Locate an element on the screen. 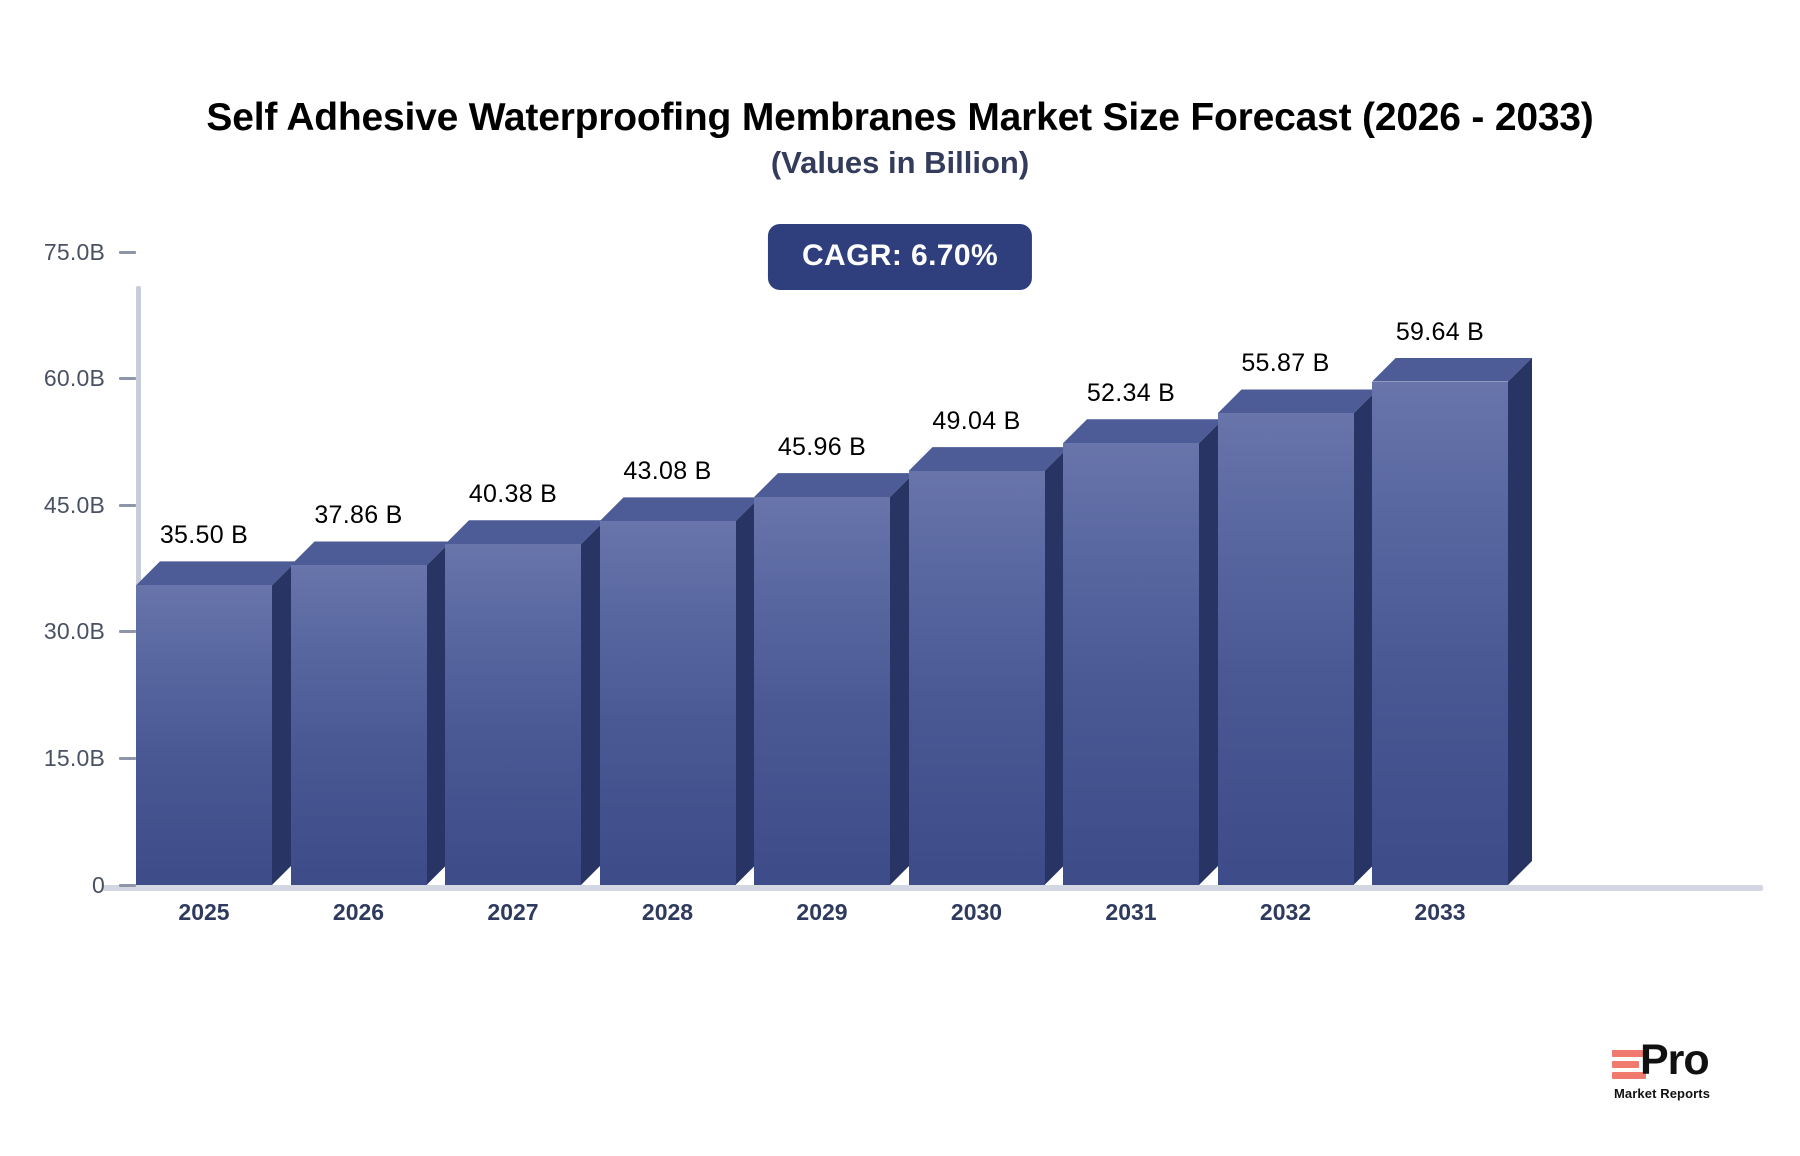  cagr-badge: CAGR: 6.70% is located at coordinates (900, 257).